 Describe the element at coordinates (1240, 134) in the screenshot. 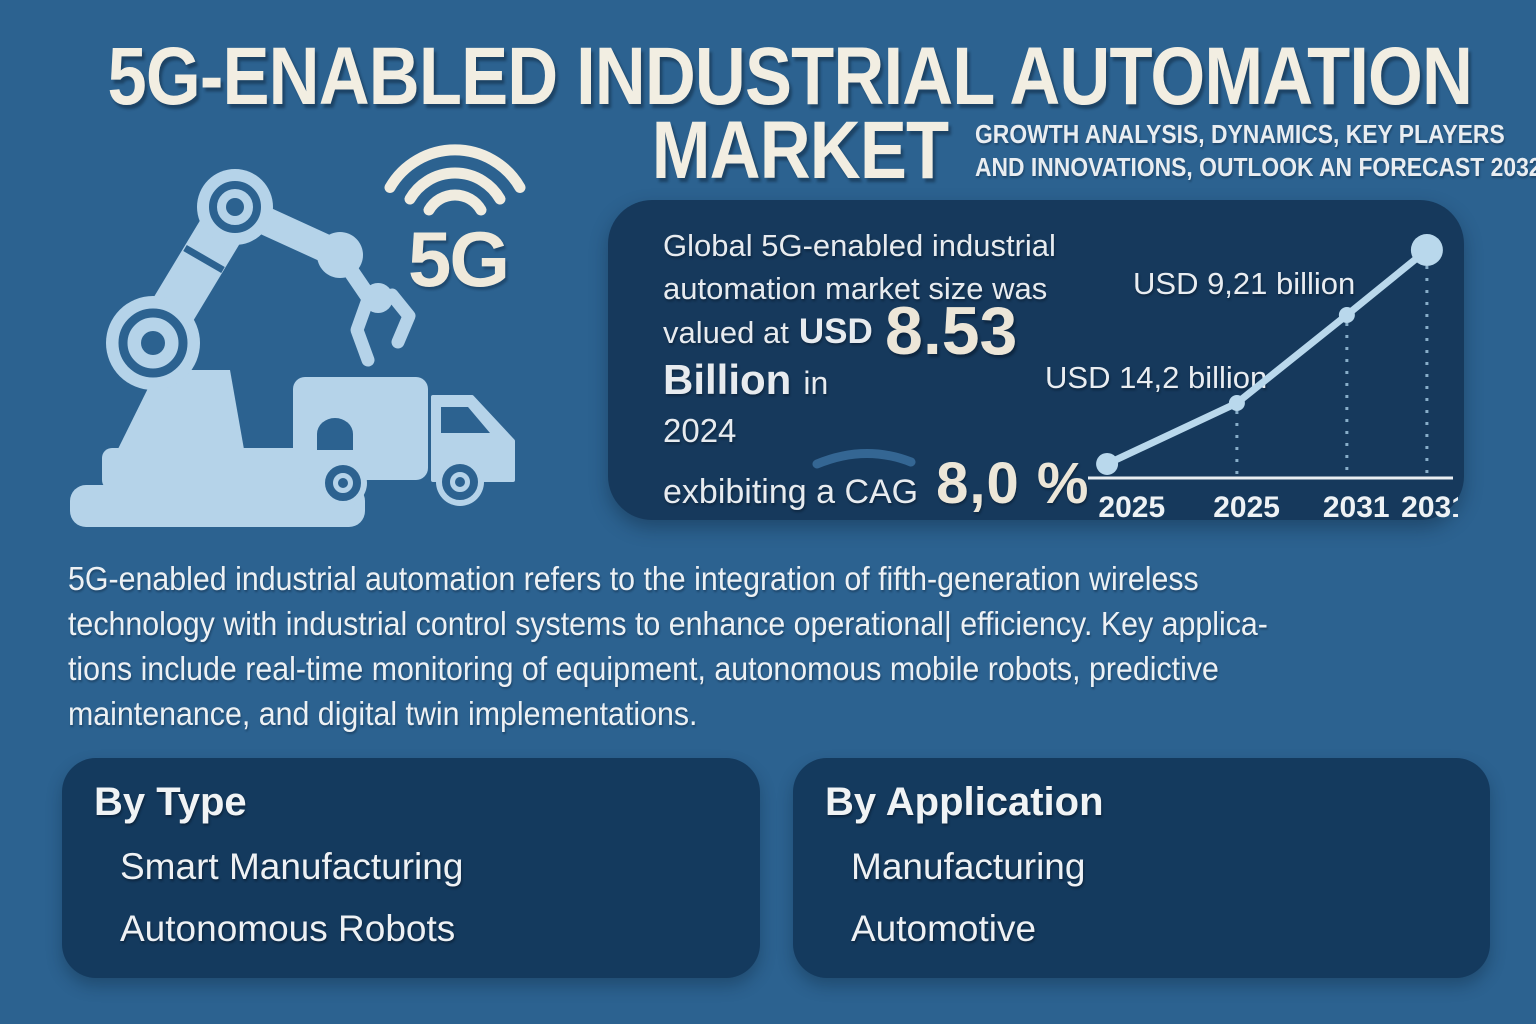

I see `subtitle-line1: GROWTH ANALYSIS, DYNAMICS, KEY PLAYERS` at that location.